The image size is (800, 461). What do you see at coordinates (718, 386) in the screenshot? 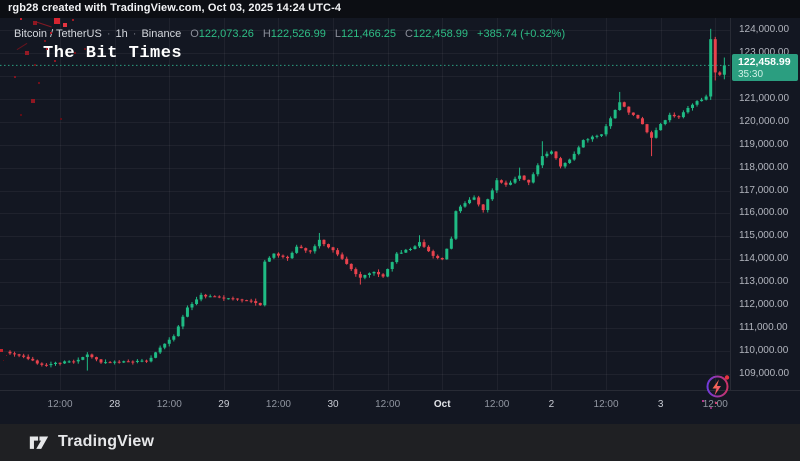
I see `flash-circle-icon` at bounding box center [718, 386].